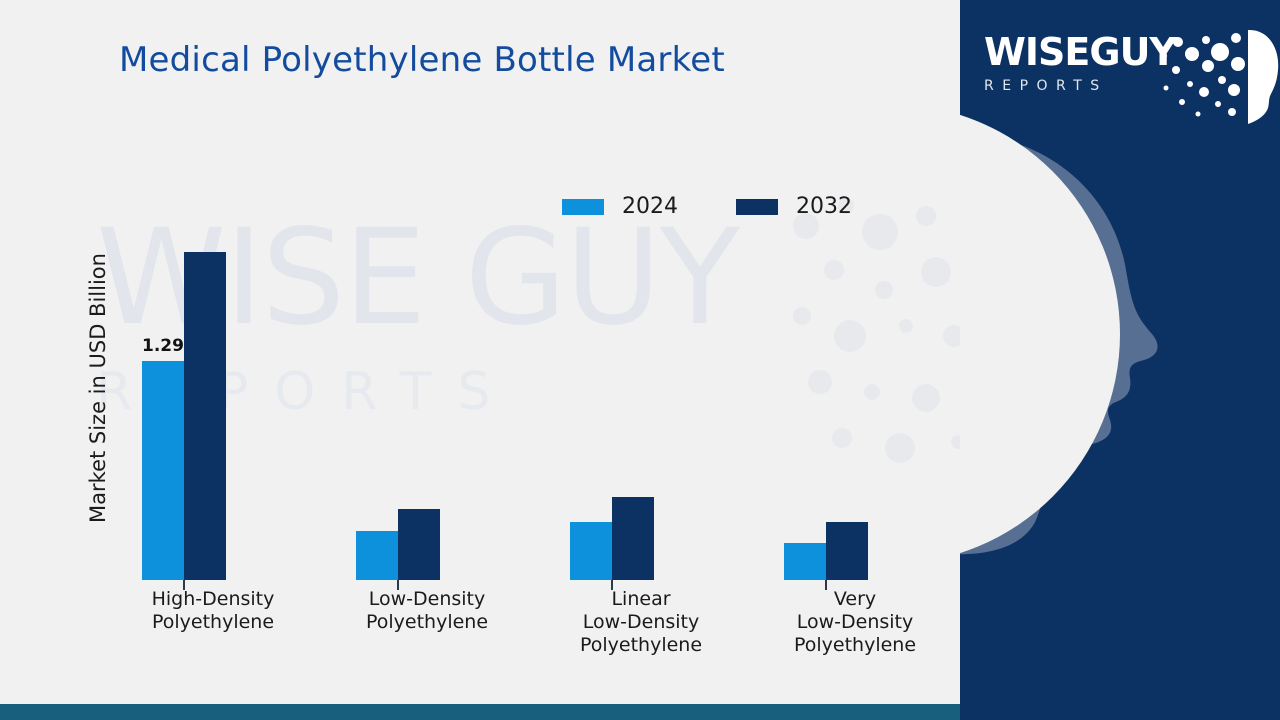 This screenshot has width=1280, height=720. What do you see at coordinates (205, 416) in the screenshot?
I see `bar-2032-high-density-polyethylene` at bounding box center [205, 416].